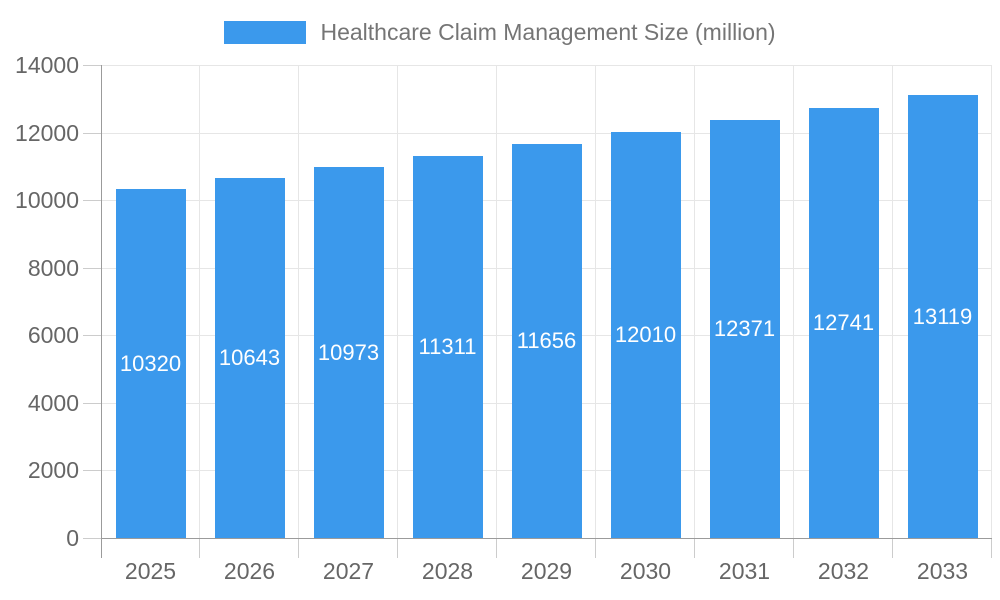 The width and height of the screenshot is (1000, 600). Describe the element at coordinates (53, 402) in the screenshot. I see `y-axis-label-4000: 4000` at that location.